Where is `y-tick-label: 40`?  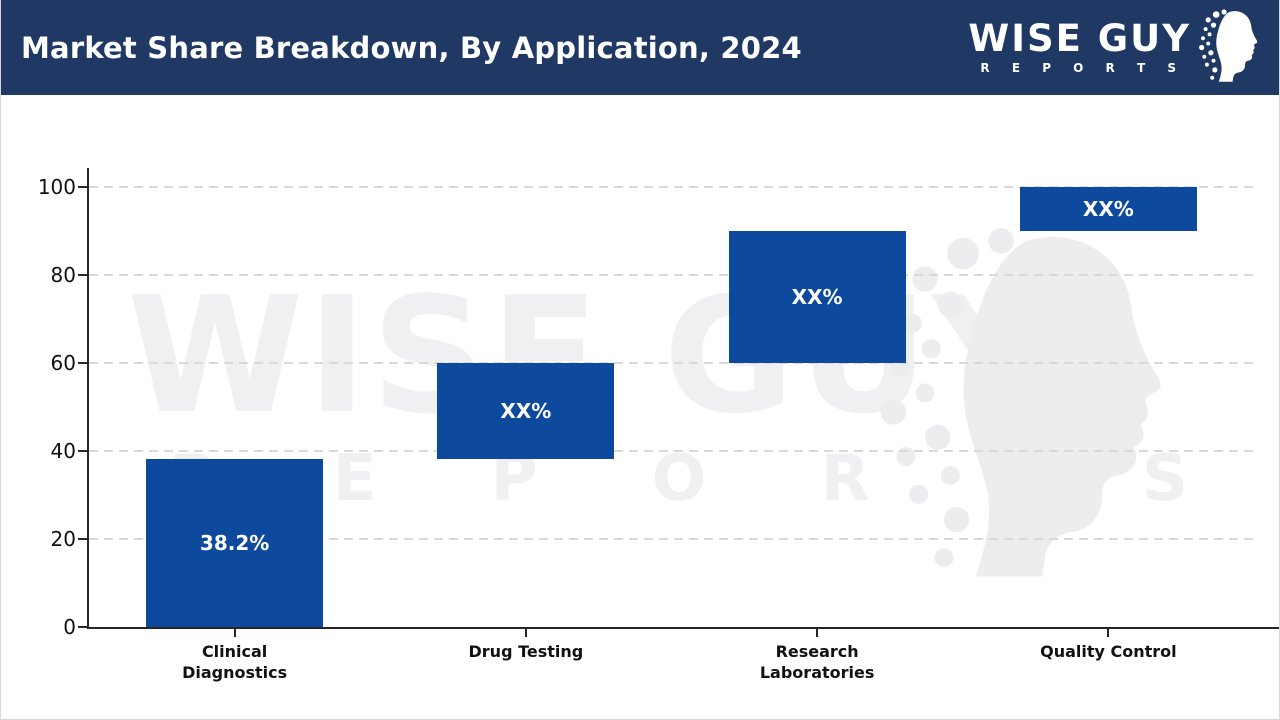
y-tick-label: 40 is located at coordinates (63, 451).